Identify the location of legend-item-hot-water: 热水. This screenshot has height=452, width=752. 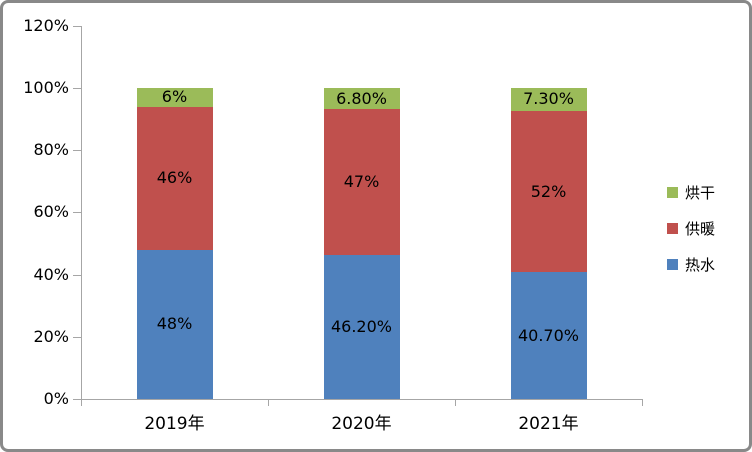
(691, 264).